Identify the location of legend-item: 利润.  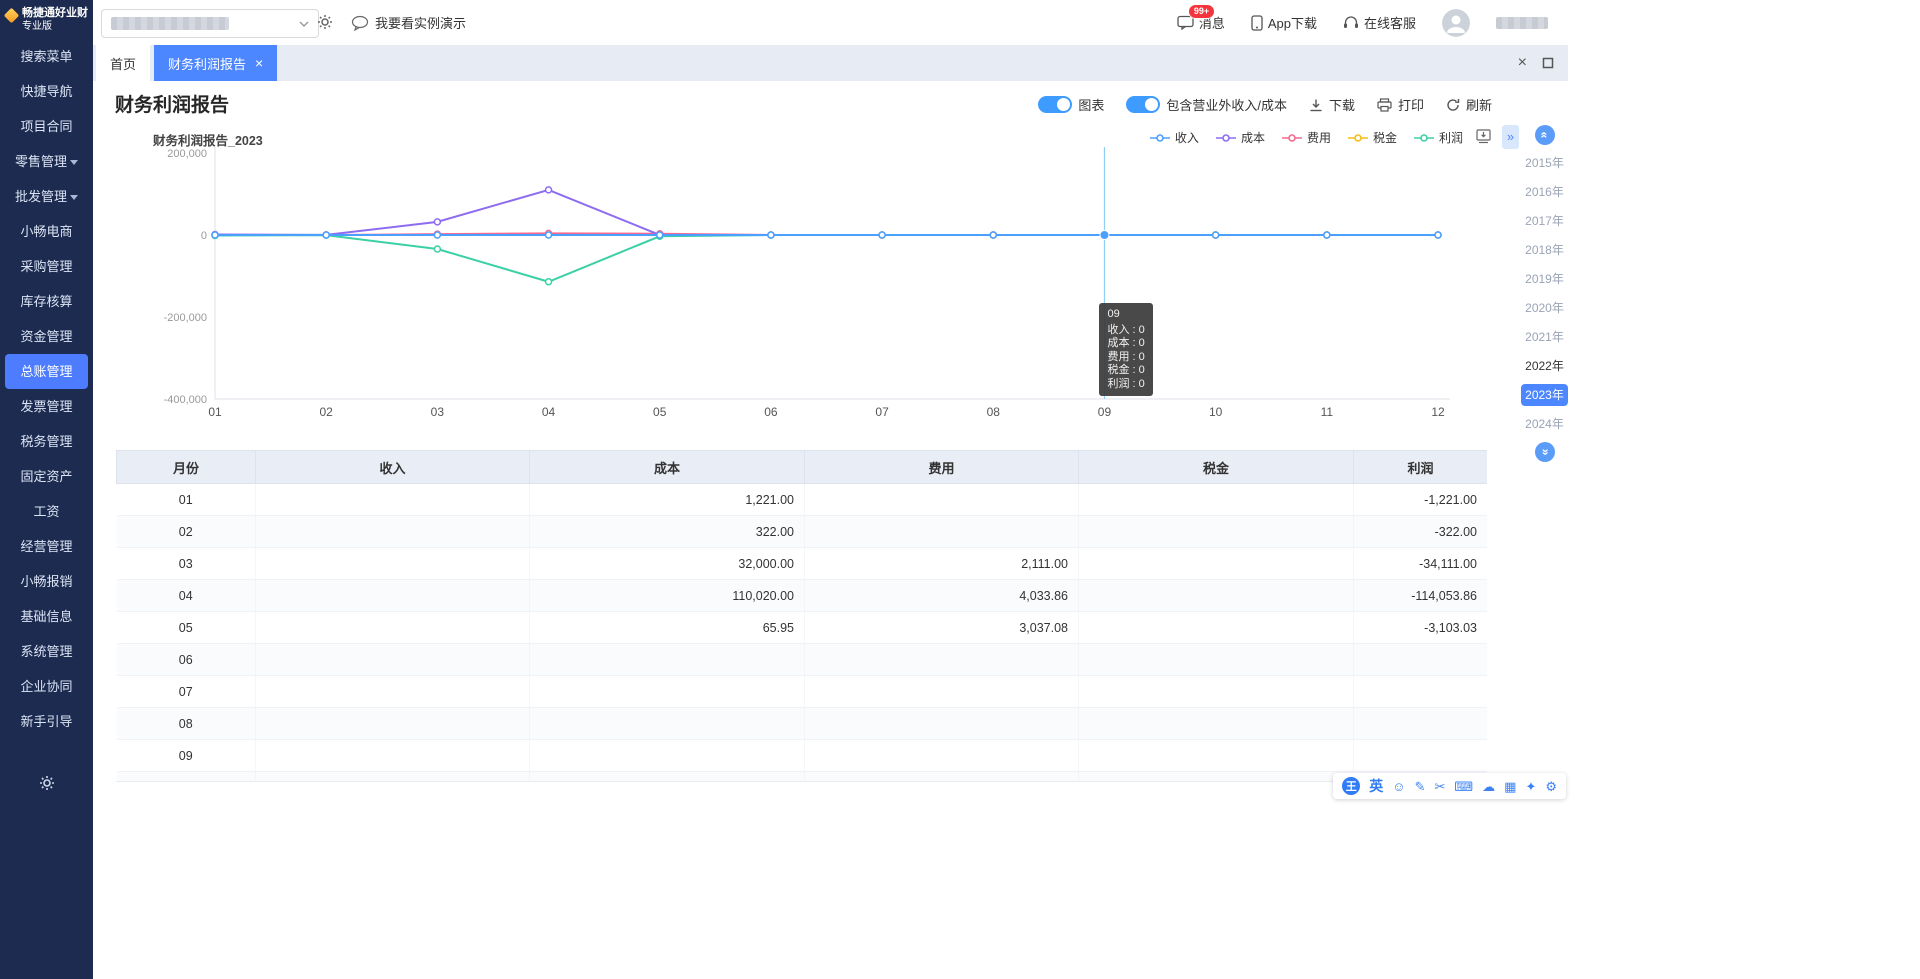
(1438, 137).